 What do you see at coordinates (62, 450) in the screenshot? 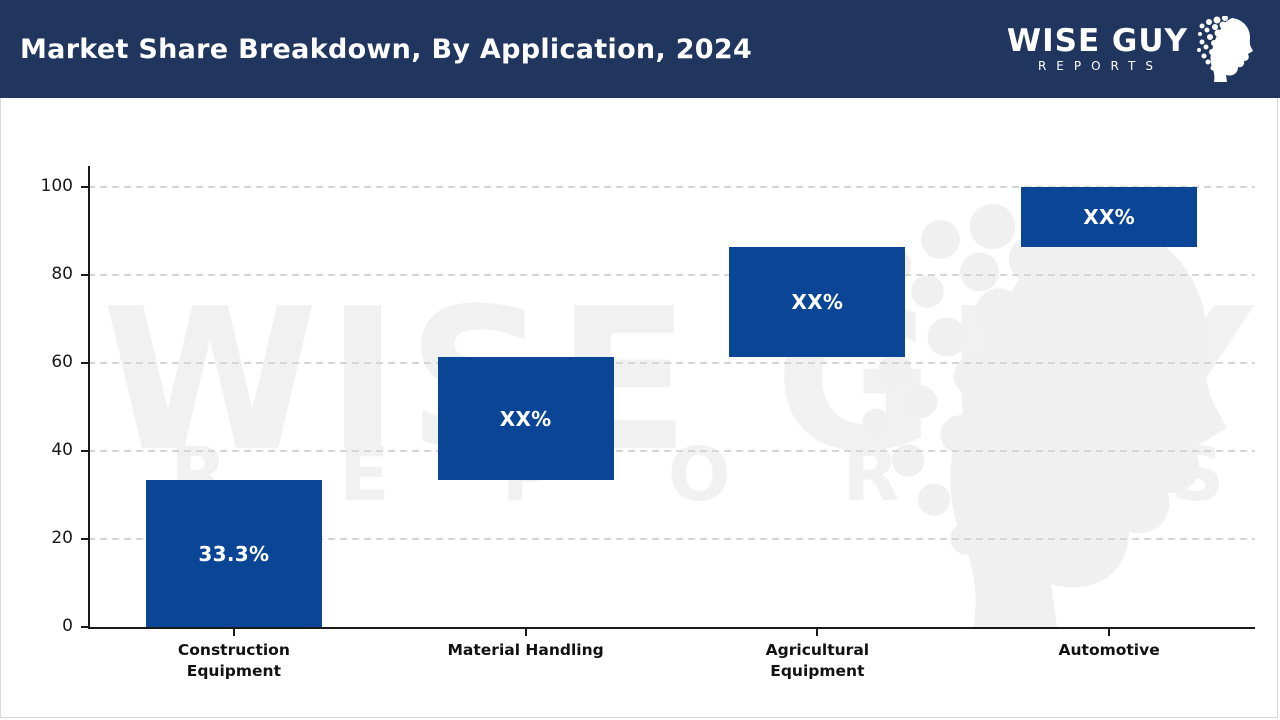
I see `y-tick-label: 40` at bounding box center [62, 450].